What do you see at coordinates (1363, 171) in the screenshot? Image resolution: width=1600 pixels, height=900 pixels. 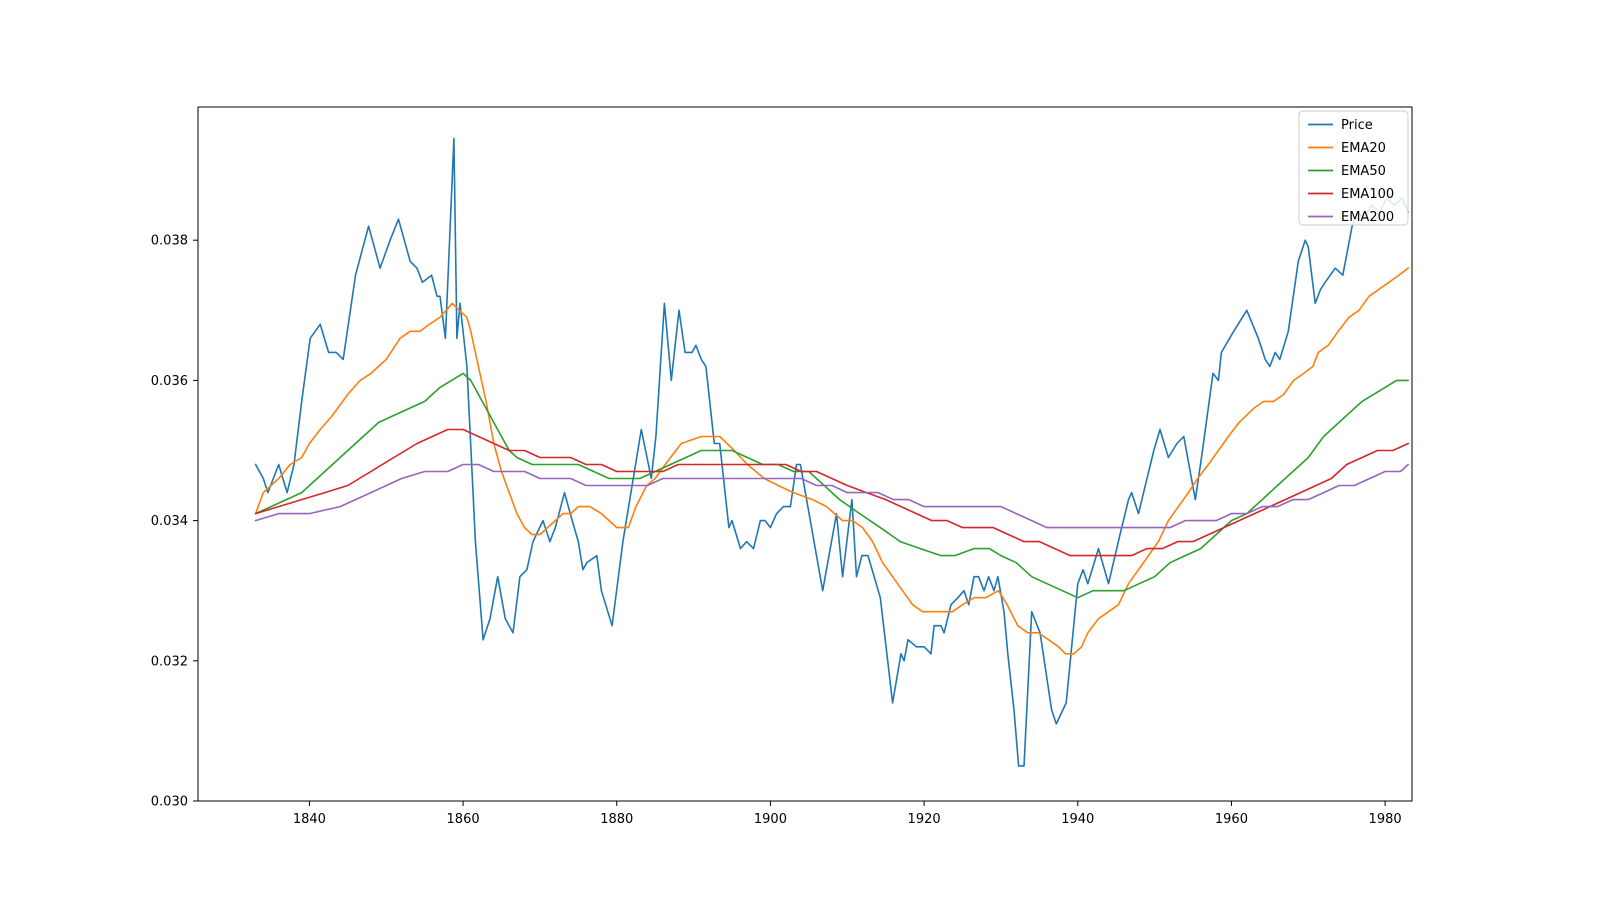 I see `legend-label-ema50: EMA50` at bounding box center [1363, 171].